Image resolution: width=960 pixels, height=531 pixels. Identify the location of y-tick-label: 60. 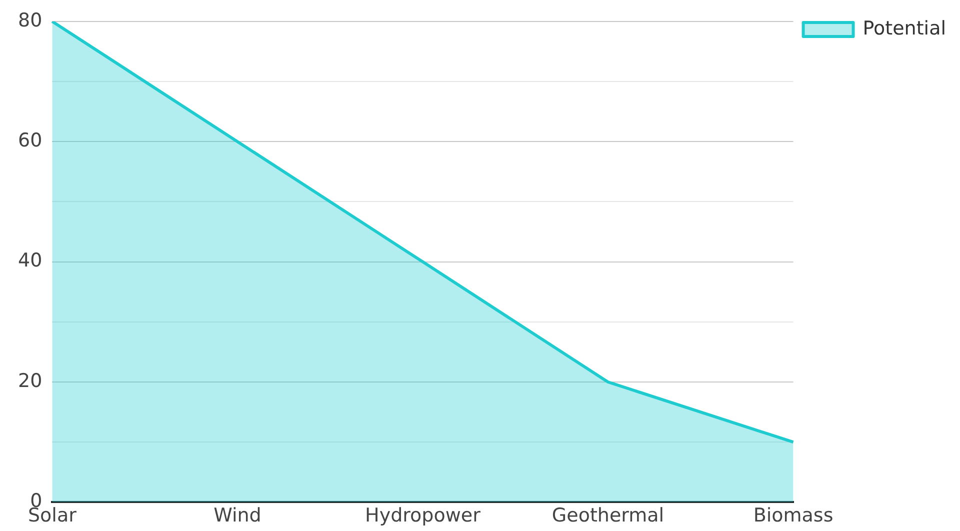
(30, 141).